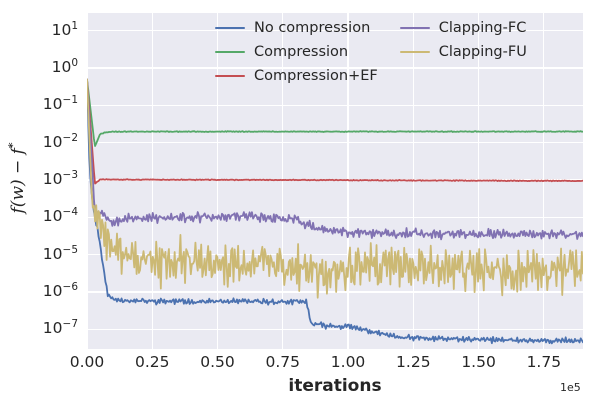 Image resolution: width=600 pixels, height=411 pixels. Describe the element at coordinates (478, 362) in the screenshot. I see `x-tick-label-6: 1.50` at that location.